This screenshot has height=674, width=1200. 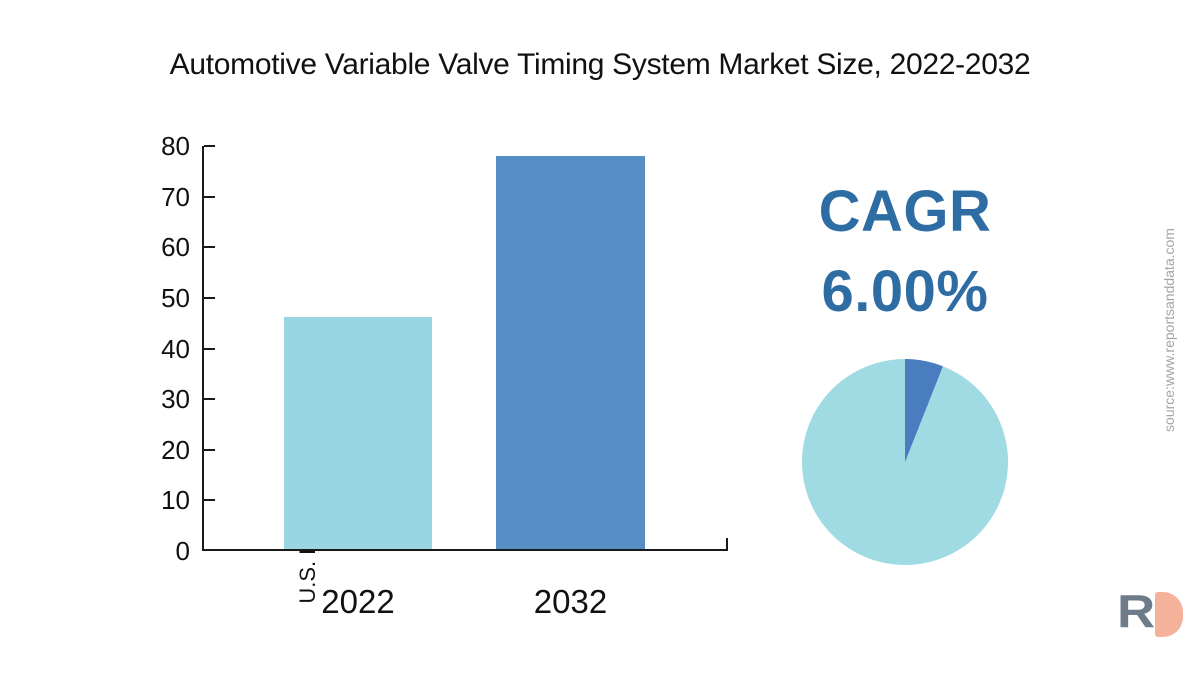 What do you see at coordinates (182, 551) in the screenshot?
I see `y-tick-label: 0` at bounding box center [182, 551].